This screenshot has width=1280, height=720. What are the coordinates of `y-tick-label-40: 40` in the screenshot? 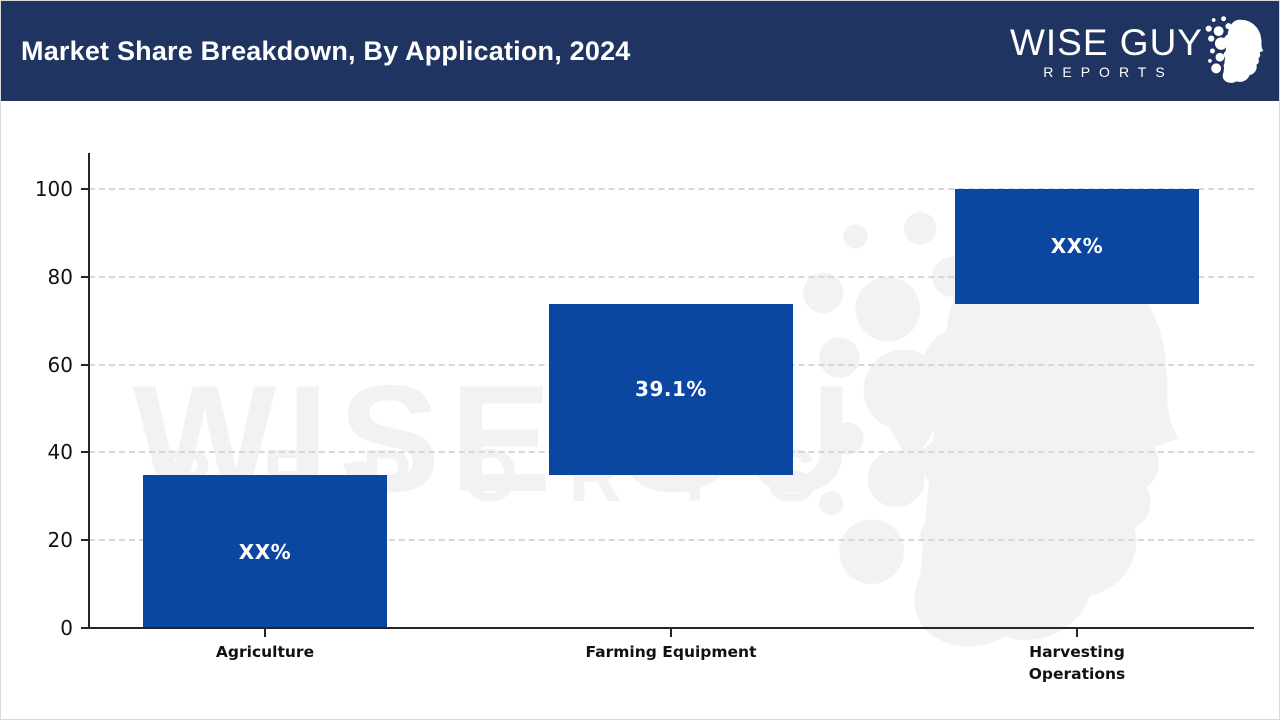 It's located at (60, 452).